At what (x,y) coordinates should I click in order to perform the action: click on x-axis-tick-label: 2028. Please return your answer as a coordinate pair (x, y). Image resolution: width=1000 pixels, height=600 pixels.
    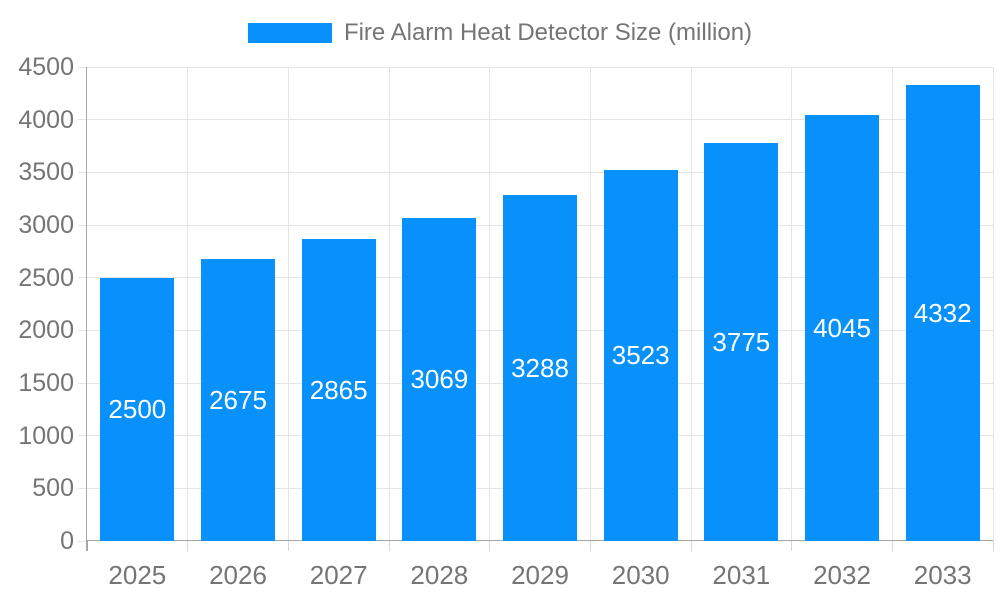
    Looking at the image, I should click on (439, 575).